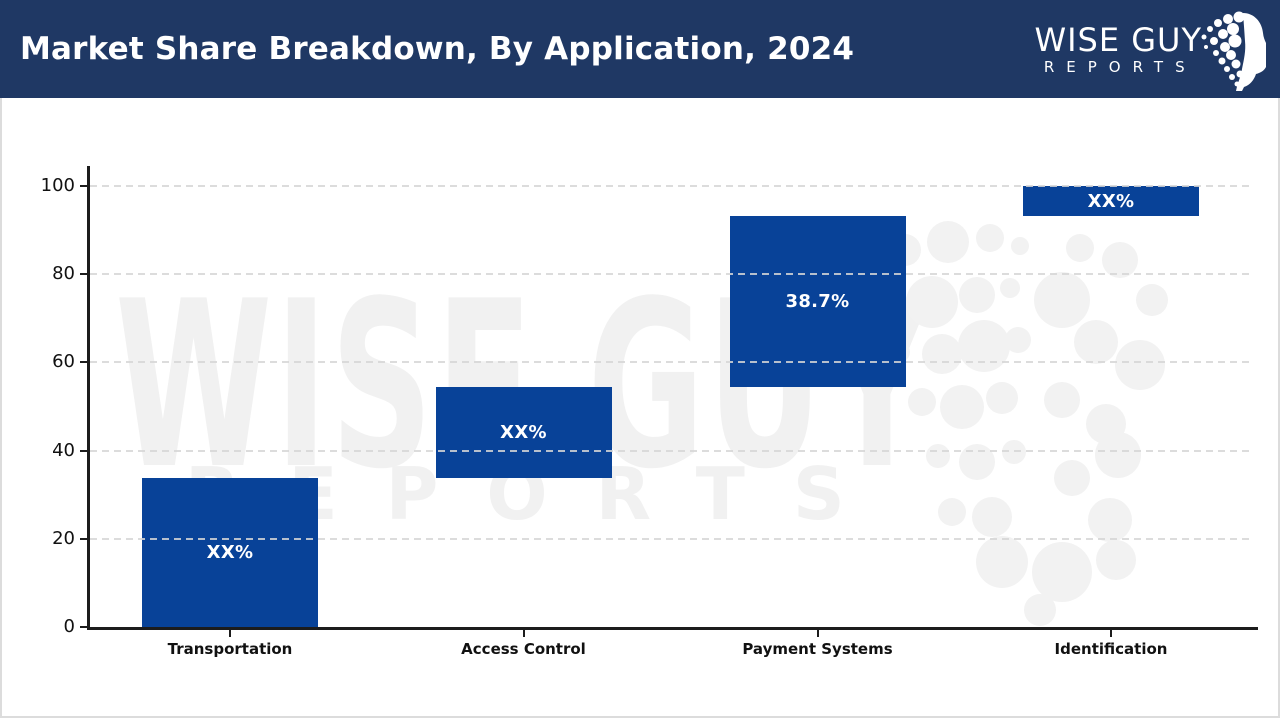 This screenshot has height=720, width=1280. What do you see at coordinates (1118, 39) in the screenshot?
I see `brand-name: WISE GUY` at bounding box center [1118, 39].